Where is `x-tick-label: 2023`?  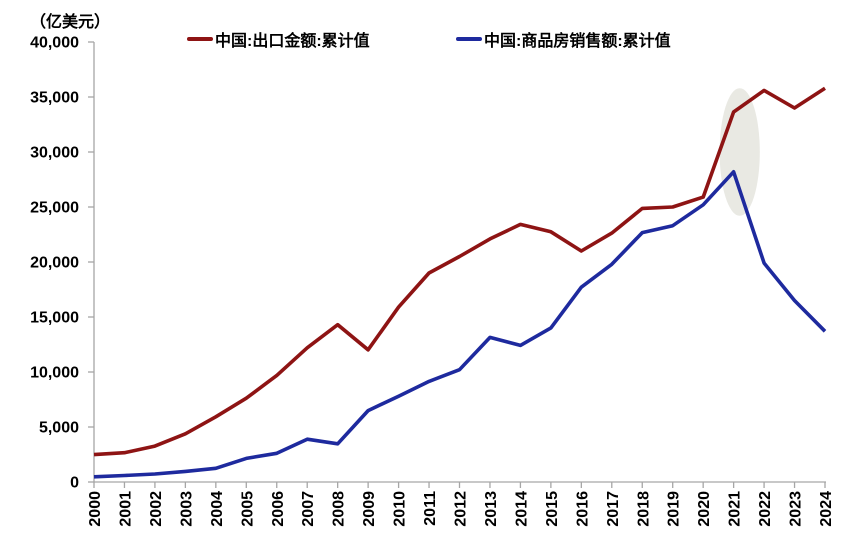
x-tick-label: 2023 is located at coordinates (796, 509).